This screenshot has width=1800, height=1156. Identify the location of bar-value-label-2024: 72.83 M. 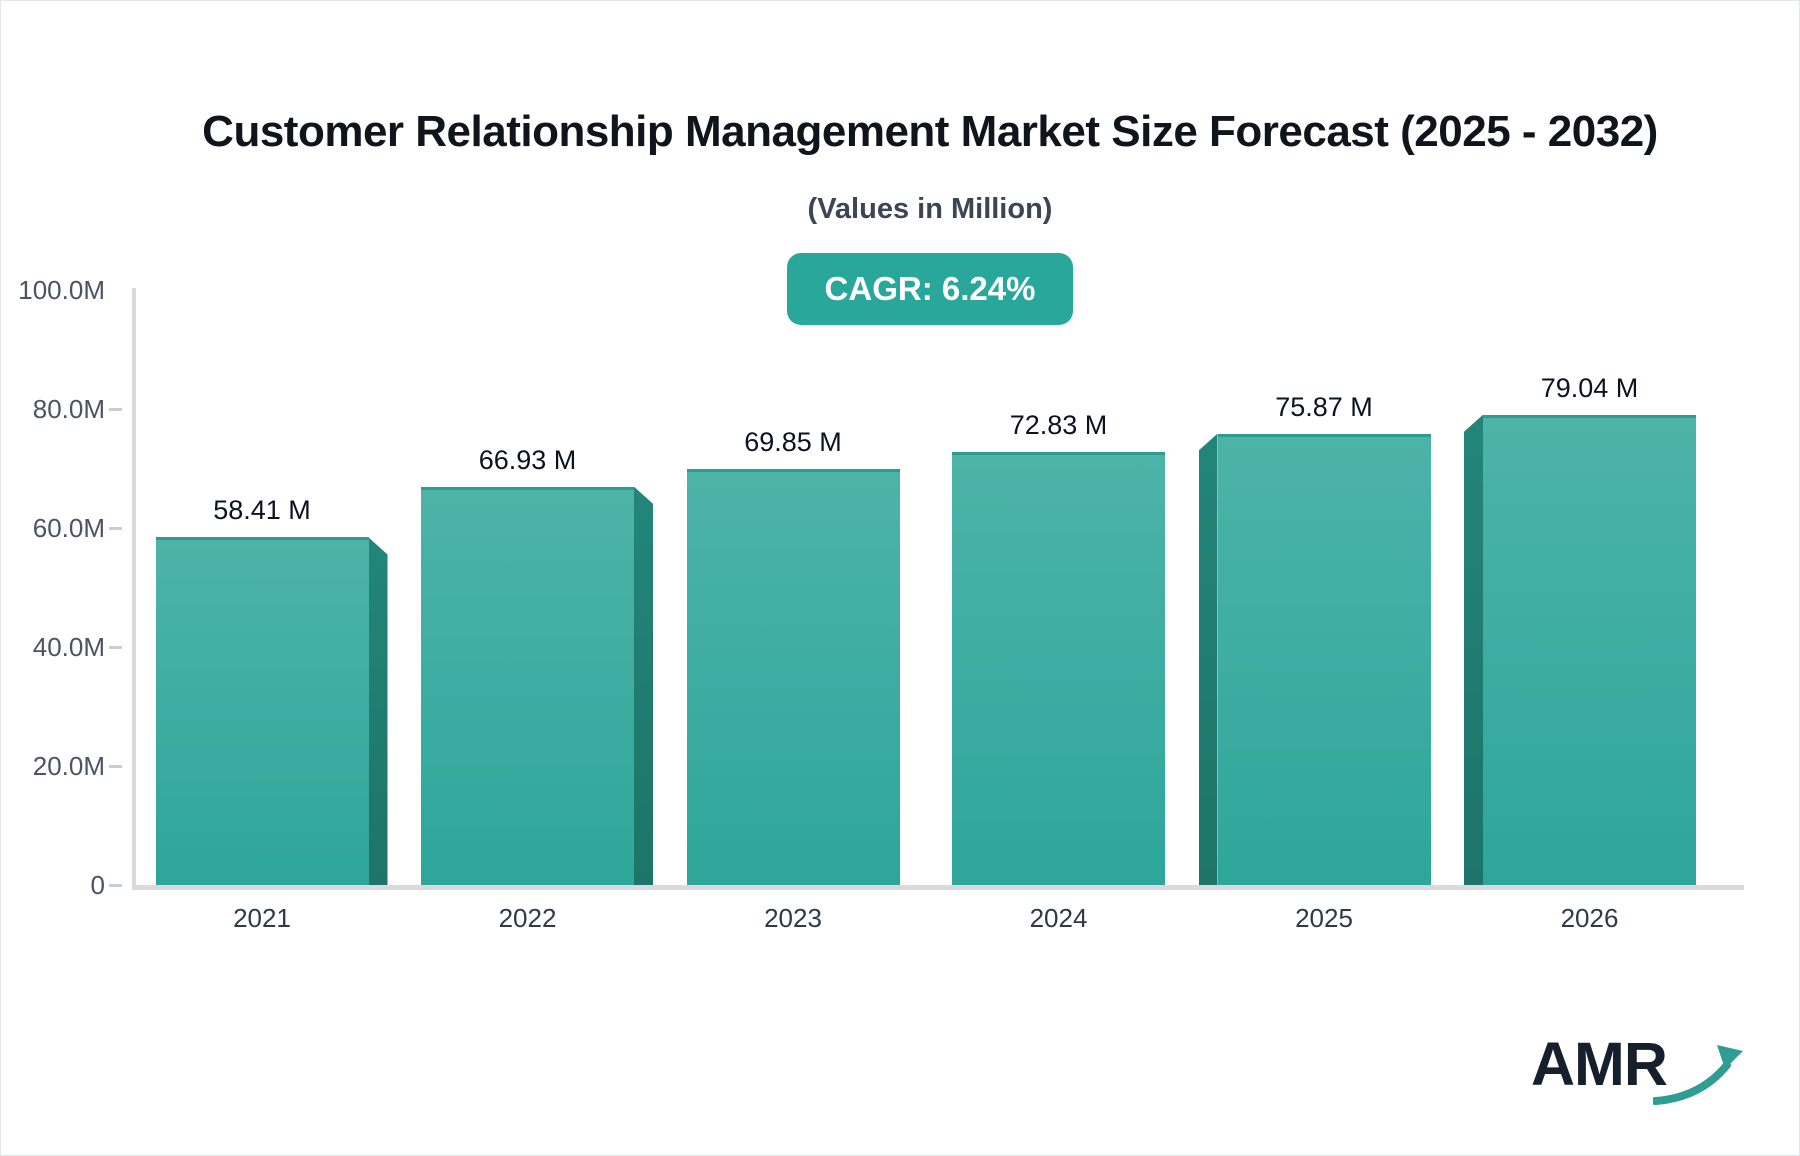
(1058, 424).